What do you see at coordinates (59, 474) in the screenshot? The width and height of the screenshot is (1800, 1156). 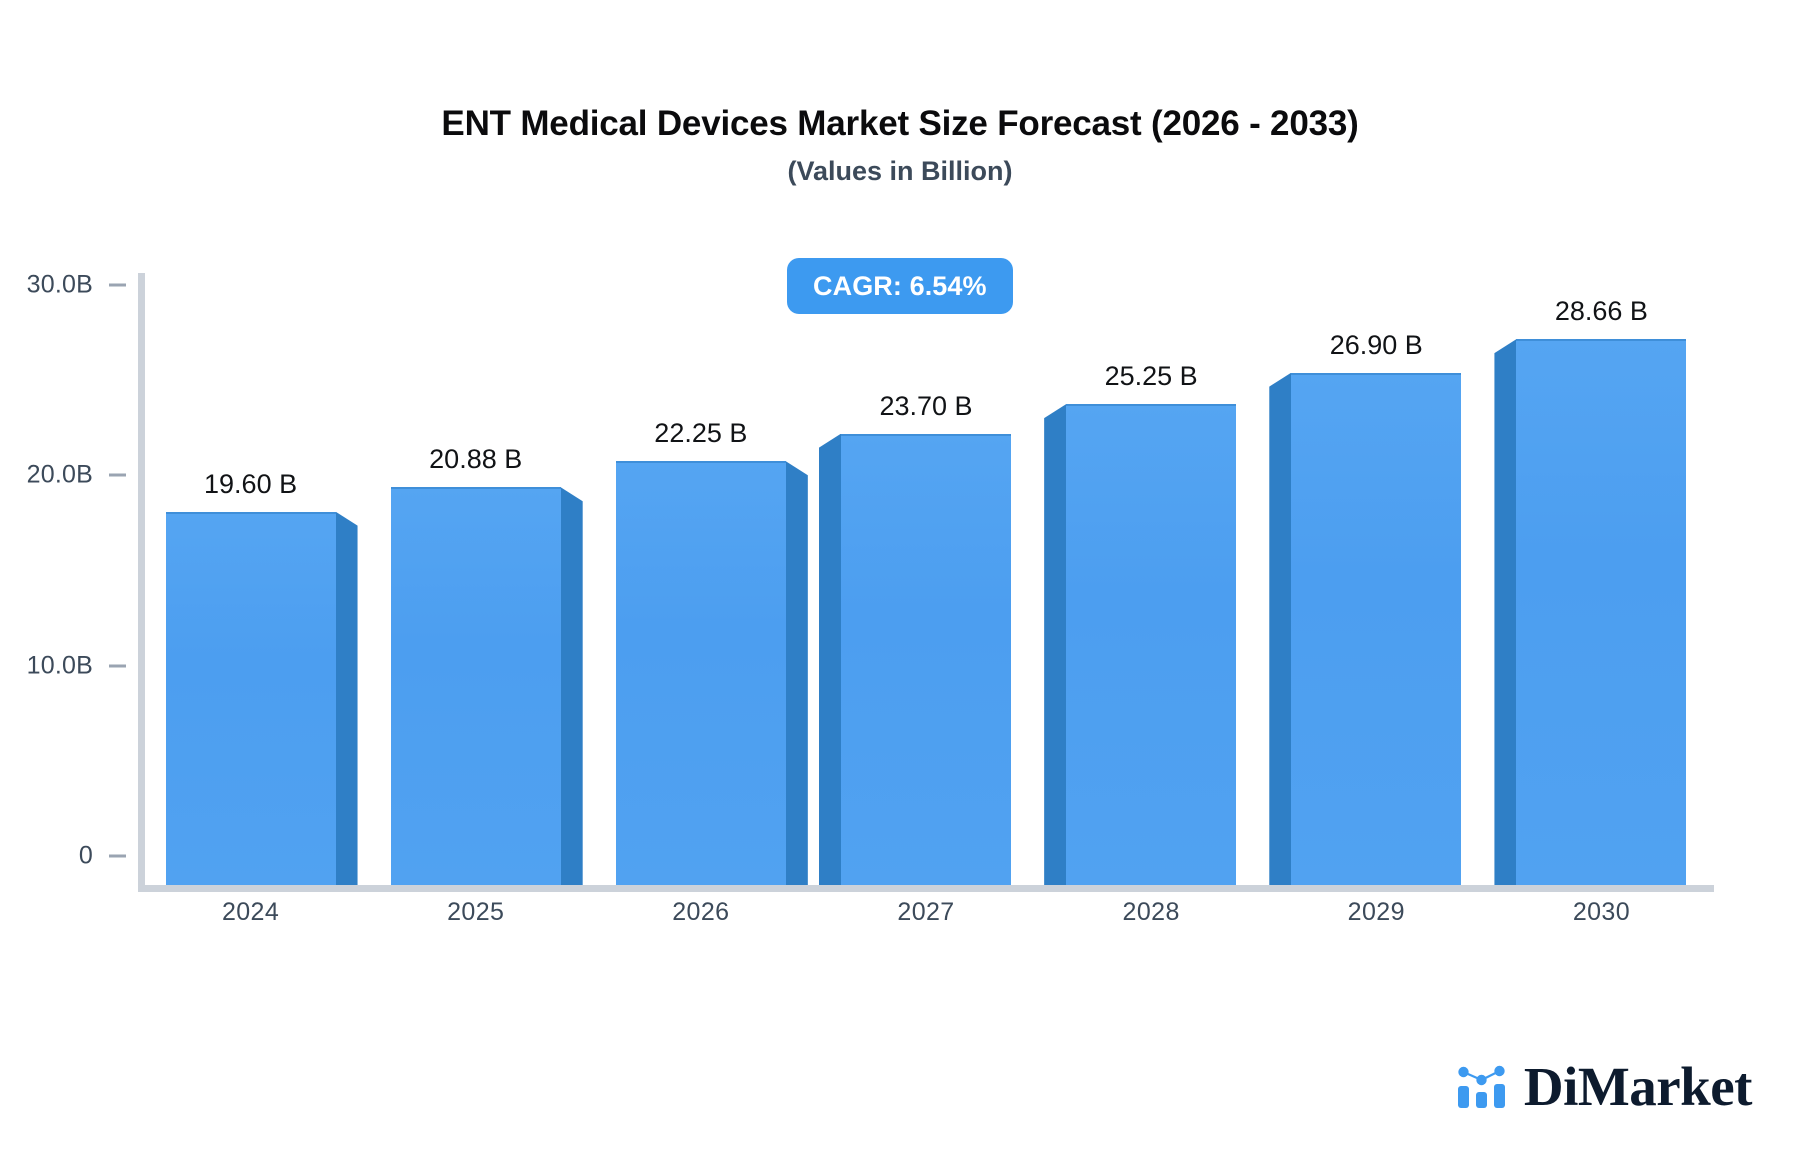 I see `y-tick-label: 20.0B` at bounding box center [59, 474].